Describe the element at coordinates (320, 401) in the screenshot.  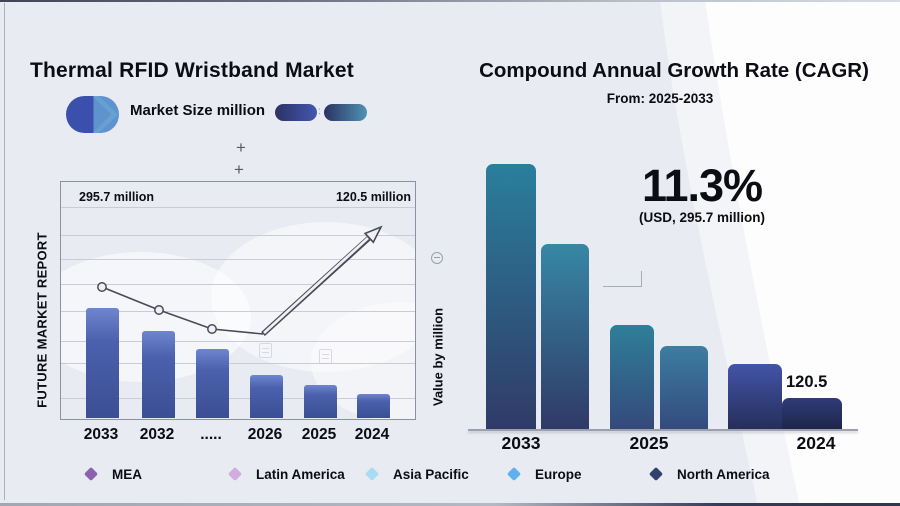
I see `market-bar-2025` at that location.